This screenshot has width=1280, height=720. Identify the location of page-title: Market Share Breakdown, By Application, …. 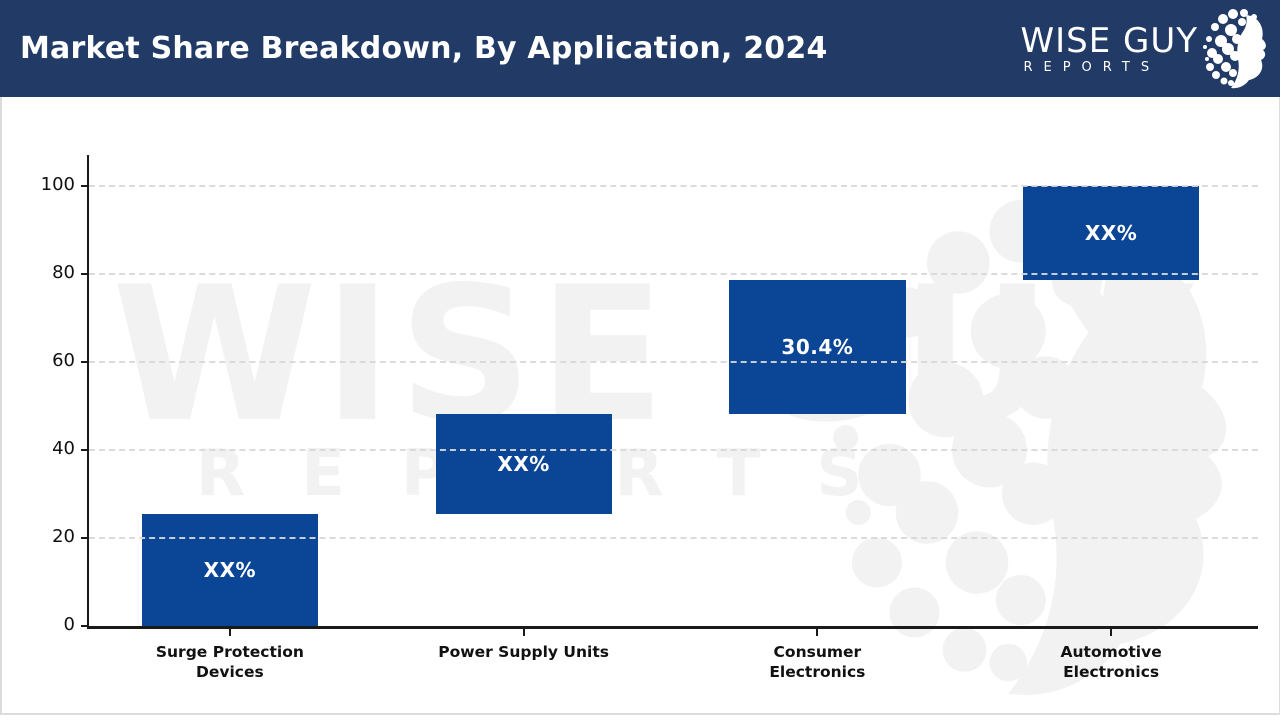
(424, 48).